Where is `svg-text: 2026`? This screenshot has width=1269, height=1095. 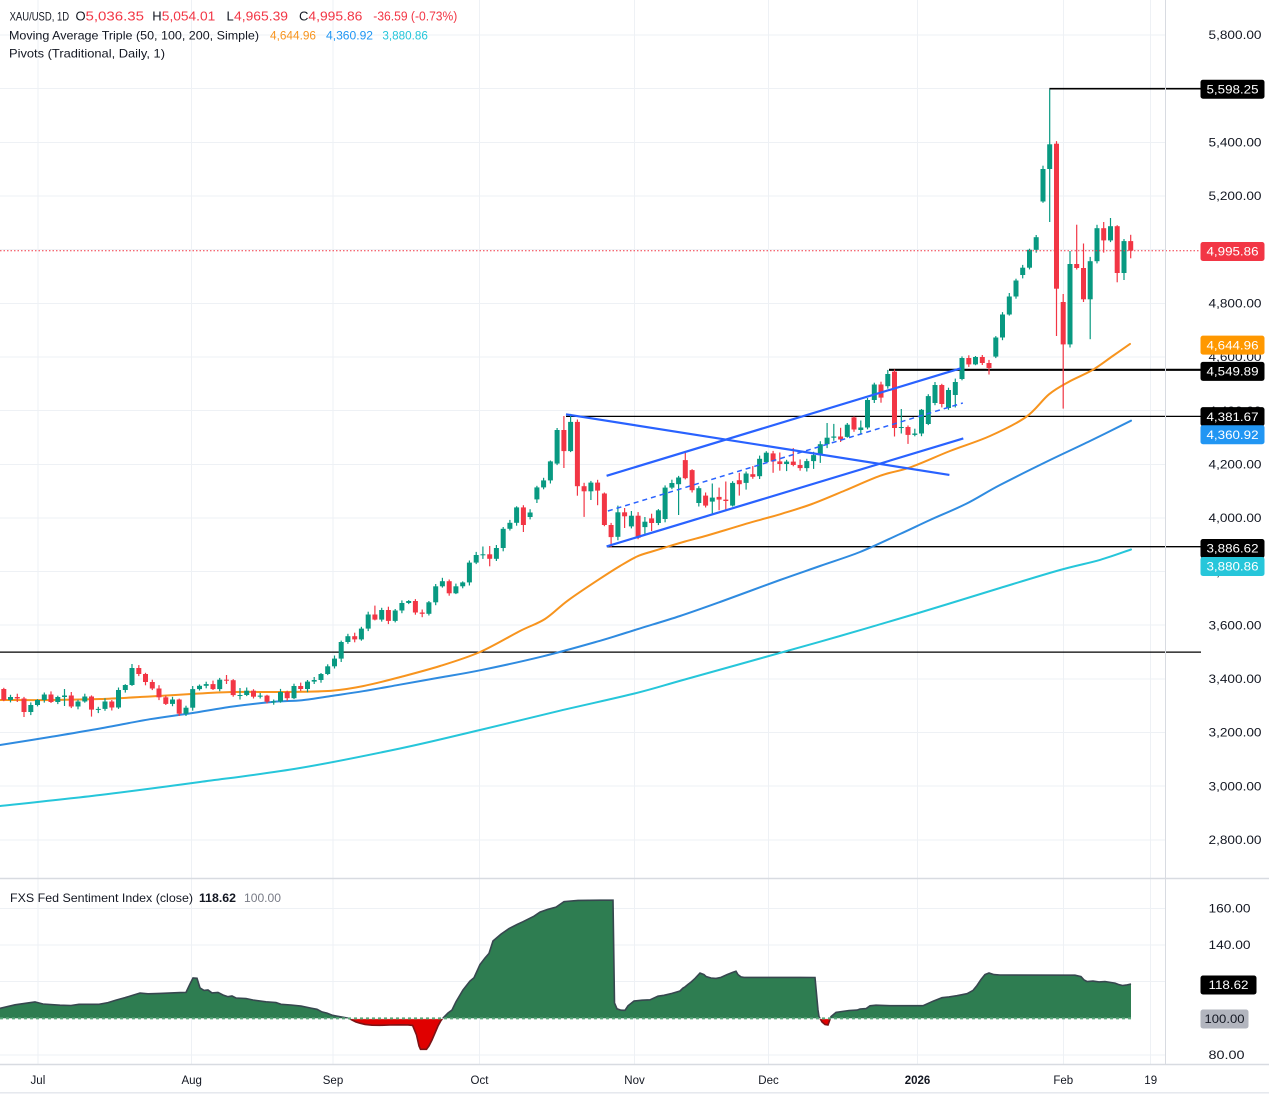 svg-text: 2026 is located at coordinates (918, 1081).